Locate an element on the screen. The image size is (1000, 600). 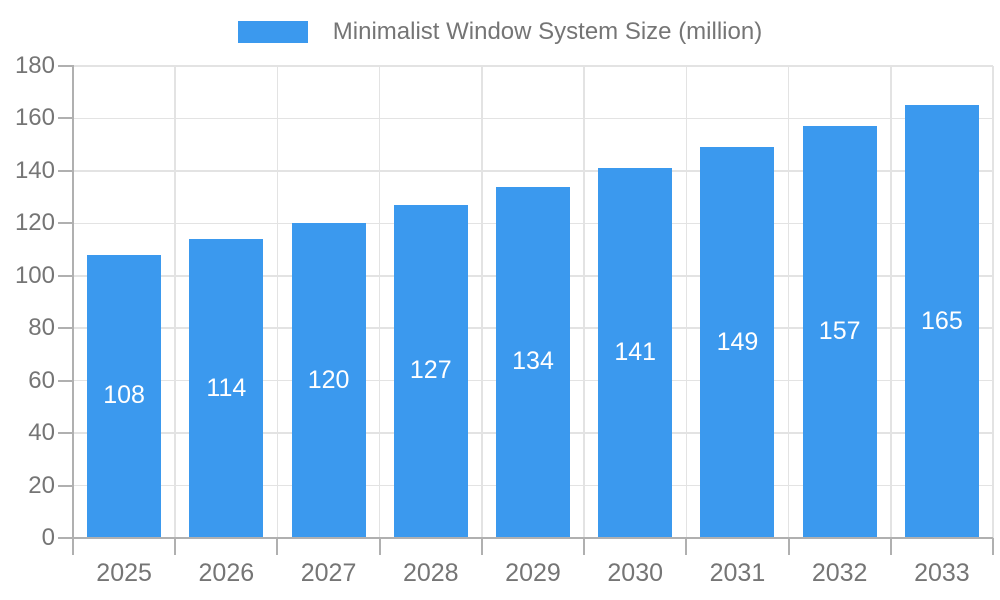
bar-2033: 165 is located at coordinates (941, 321).